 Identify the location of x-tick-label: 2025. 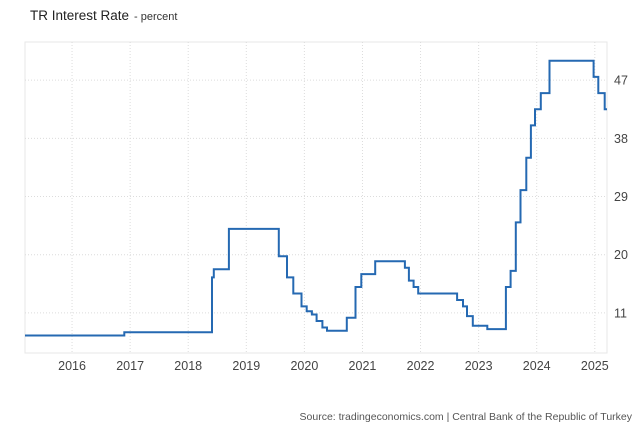
(595, 366).